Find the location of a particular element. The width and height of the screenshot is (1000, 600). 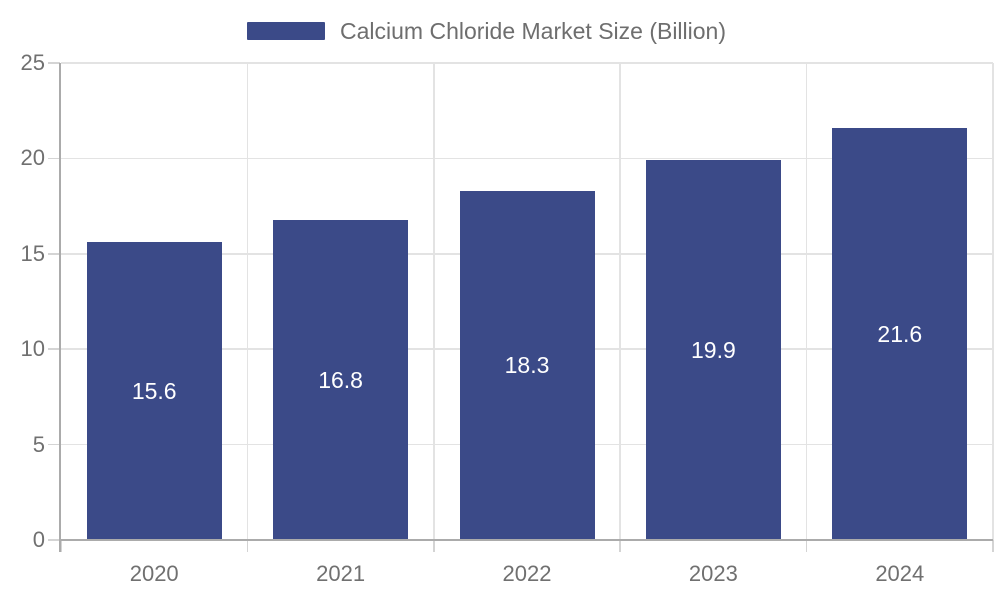

y-tick-label: 20 is located at coordinates (32, 158).